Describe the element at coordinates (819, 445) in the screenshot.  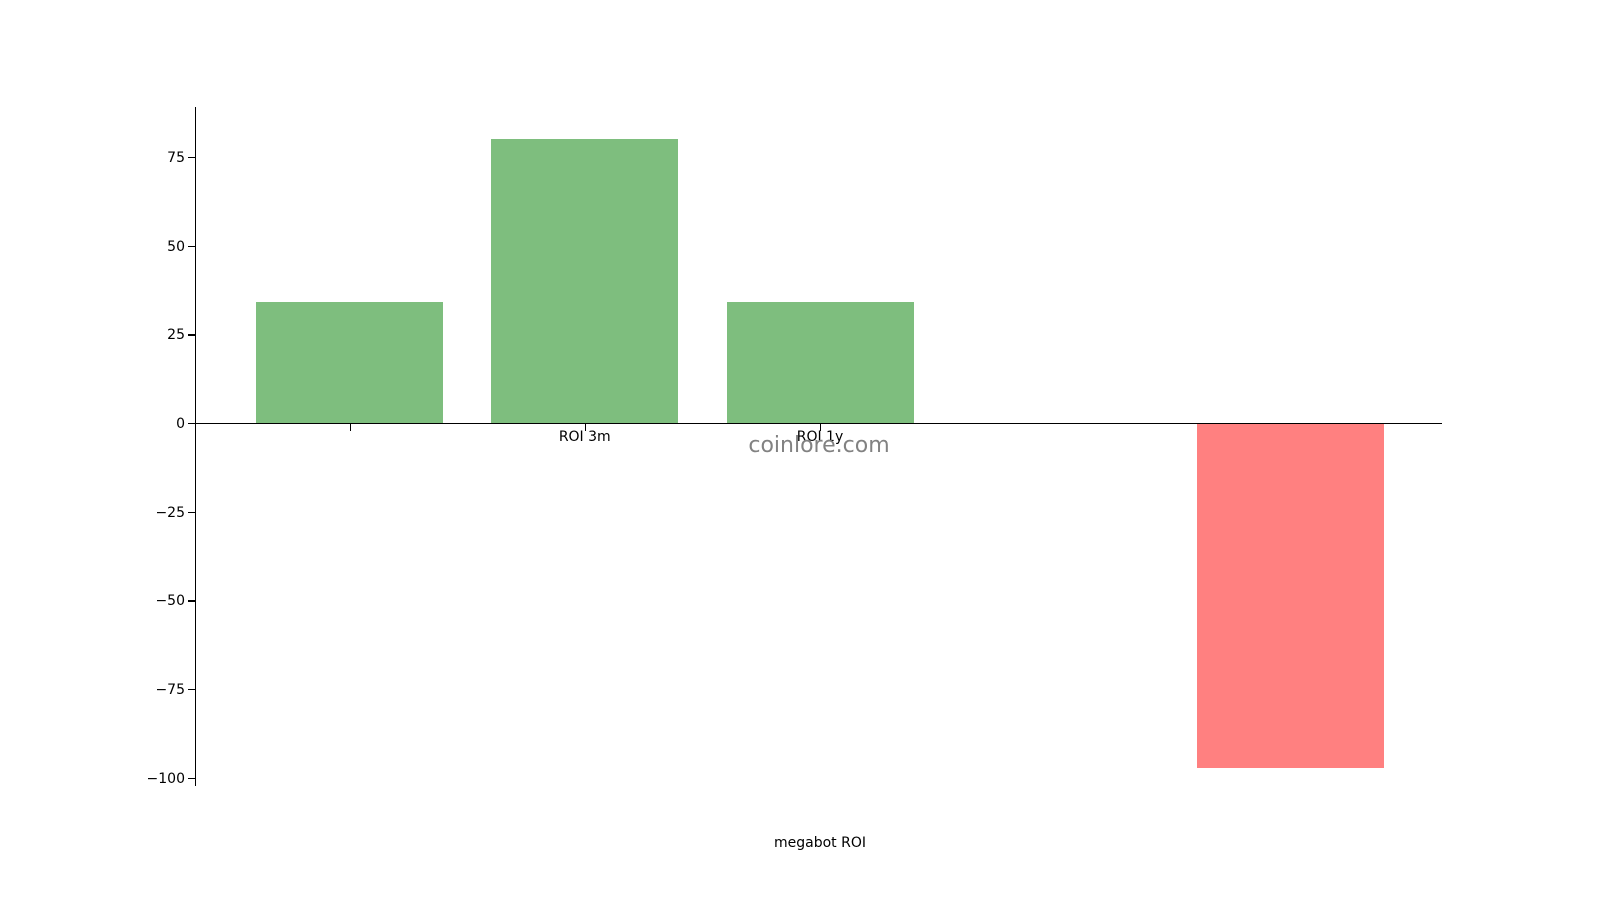
I see `watermark-text: coinlore.com` at that location.